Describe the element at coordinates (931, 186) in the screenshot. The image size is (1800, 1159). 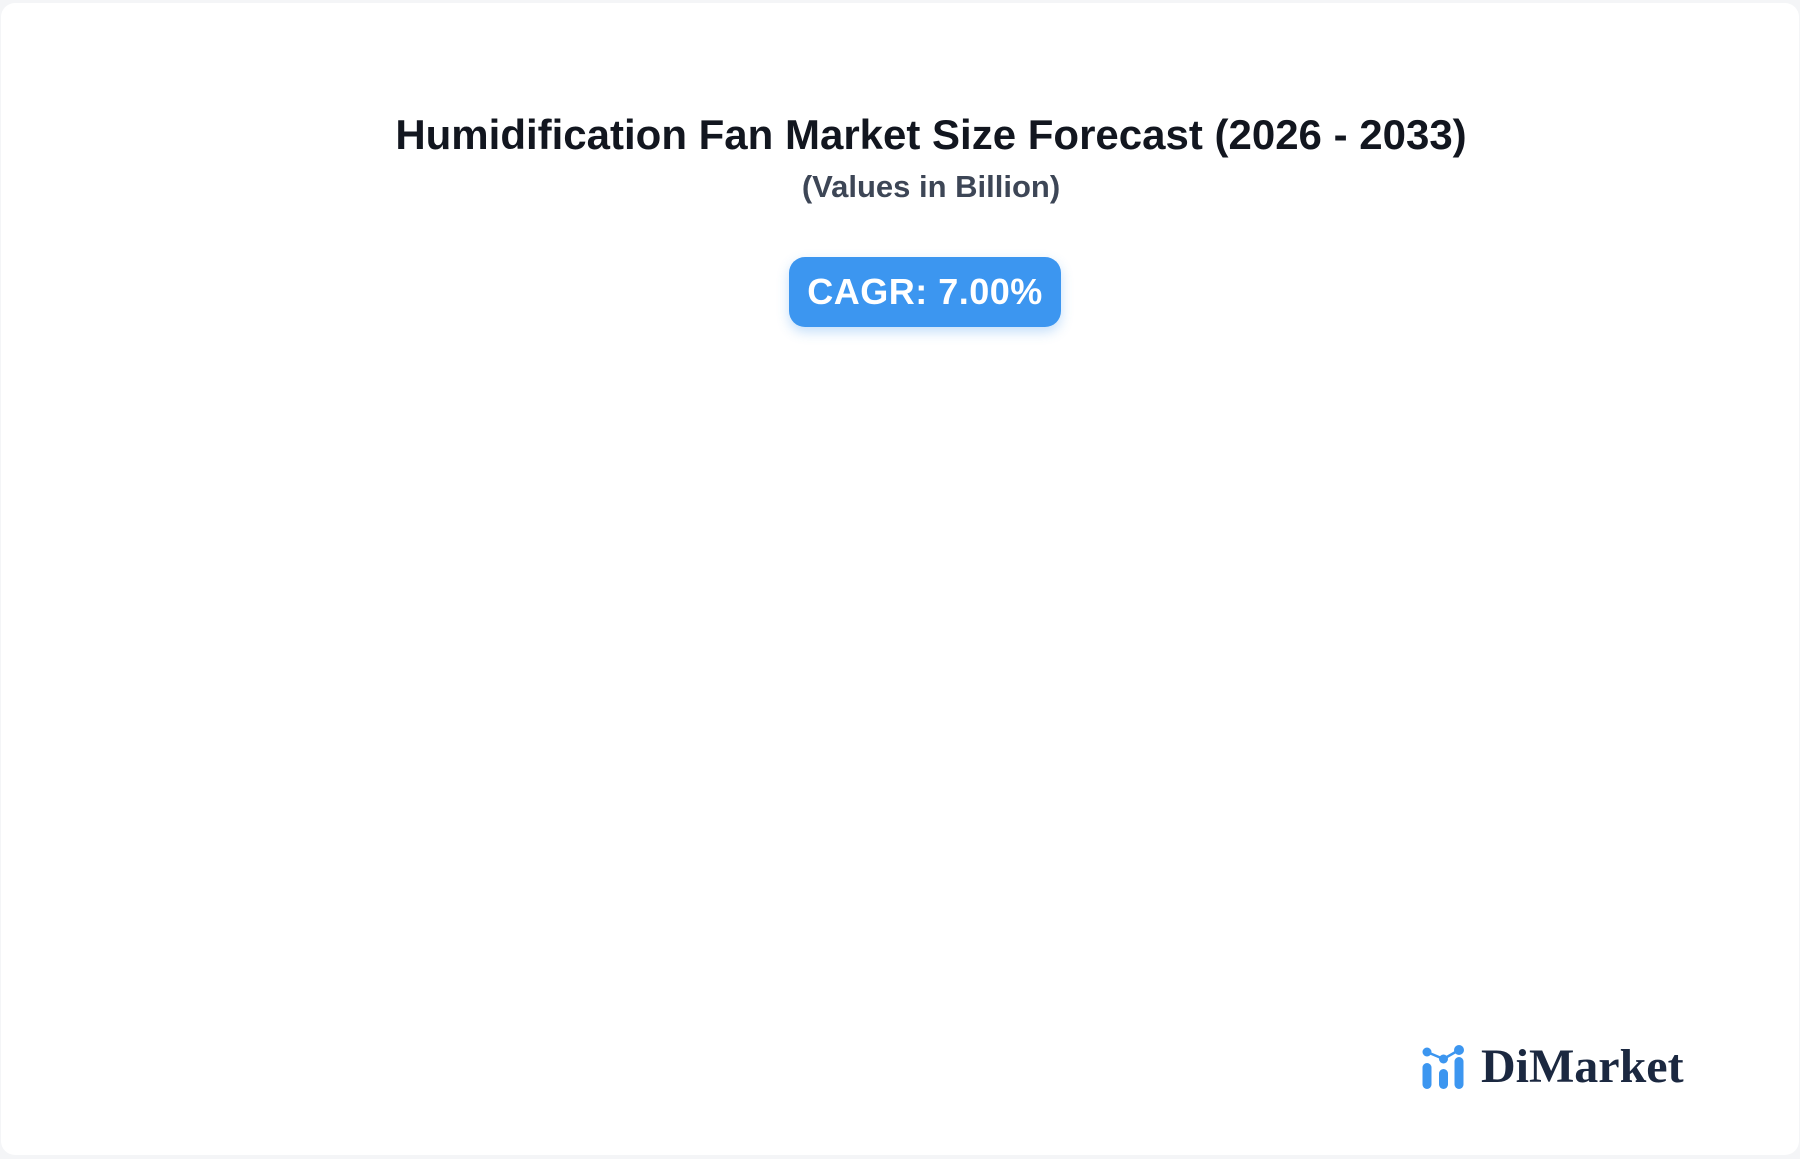
I see `chart-subtitle: (Values in Billion)` at that location.